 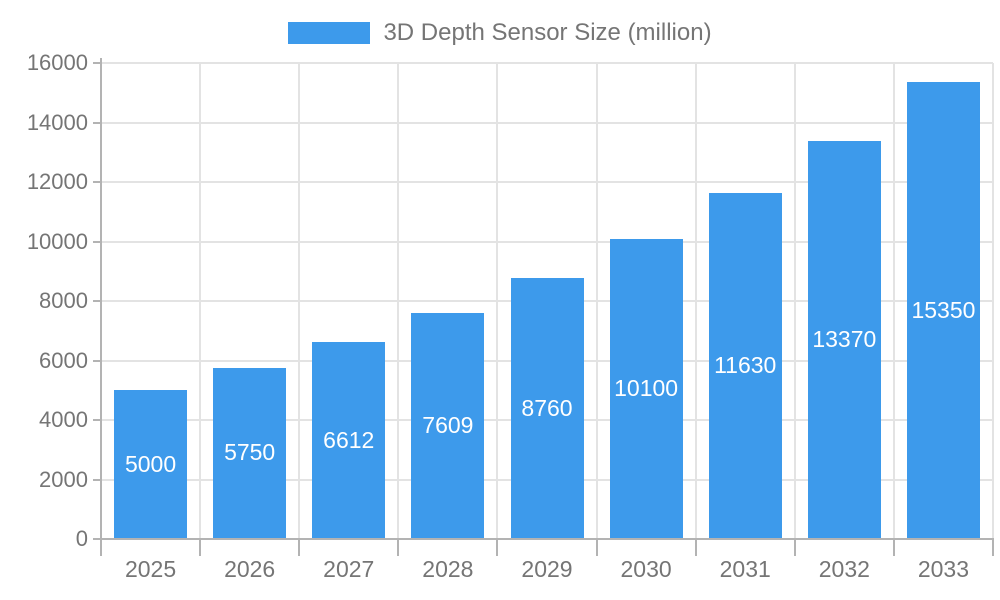 I want to click on x-axis-category-label: 2031, so click(x=745, y=569).